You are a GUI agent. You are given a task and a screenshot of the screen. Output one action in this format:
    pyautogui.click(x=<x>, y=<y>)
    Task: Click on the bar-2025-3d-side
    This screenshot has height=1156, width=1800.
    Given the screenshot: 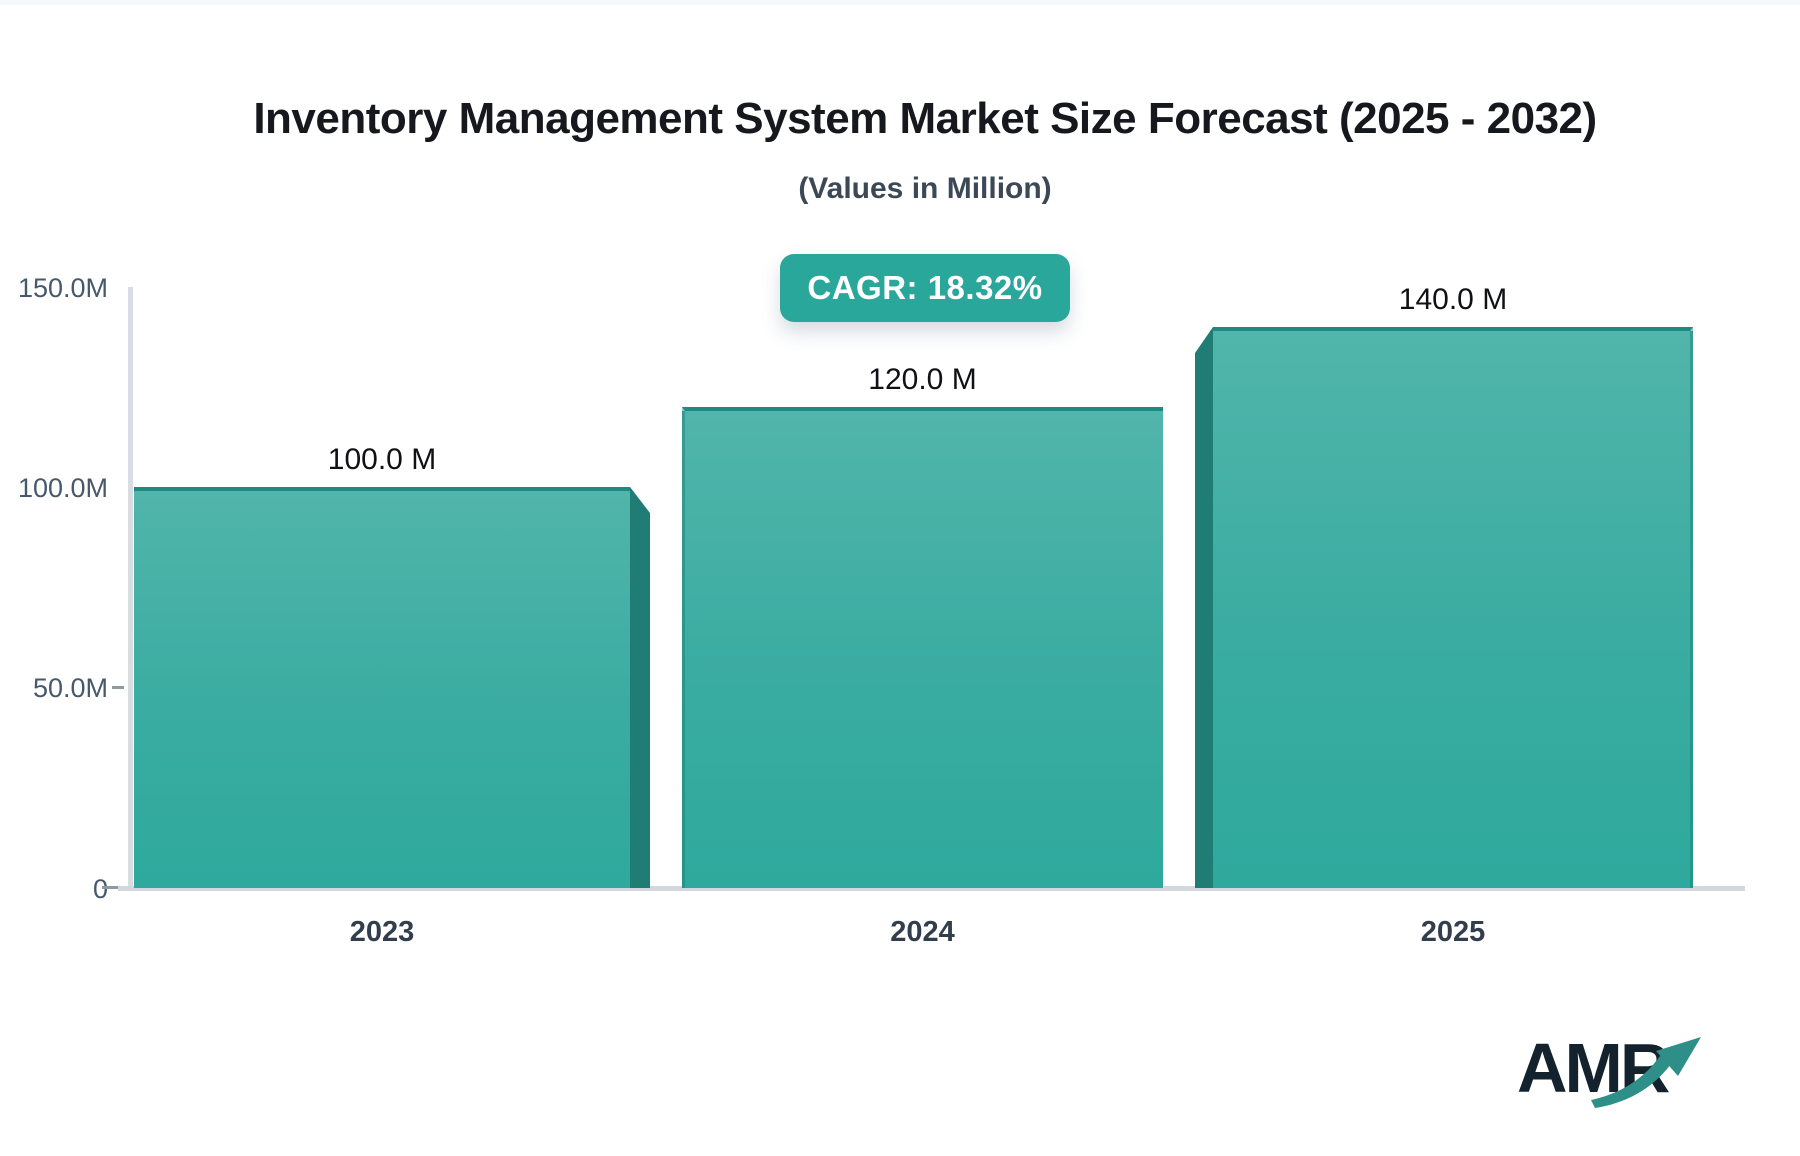 What is the action you would take?
    pyautogui.click(x=1204, y=607)
    